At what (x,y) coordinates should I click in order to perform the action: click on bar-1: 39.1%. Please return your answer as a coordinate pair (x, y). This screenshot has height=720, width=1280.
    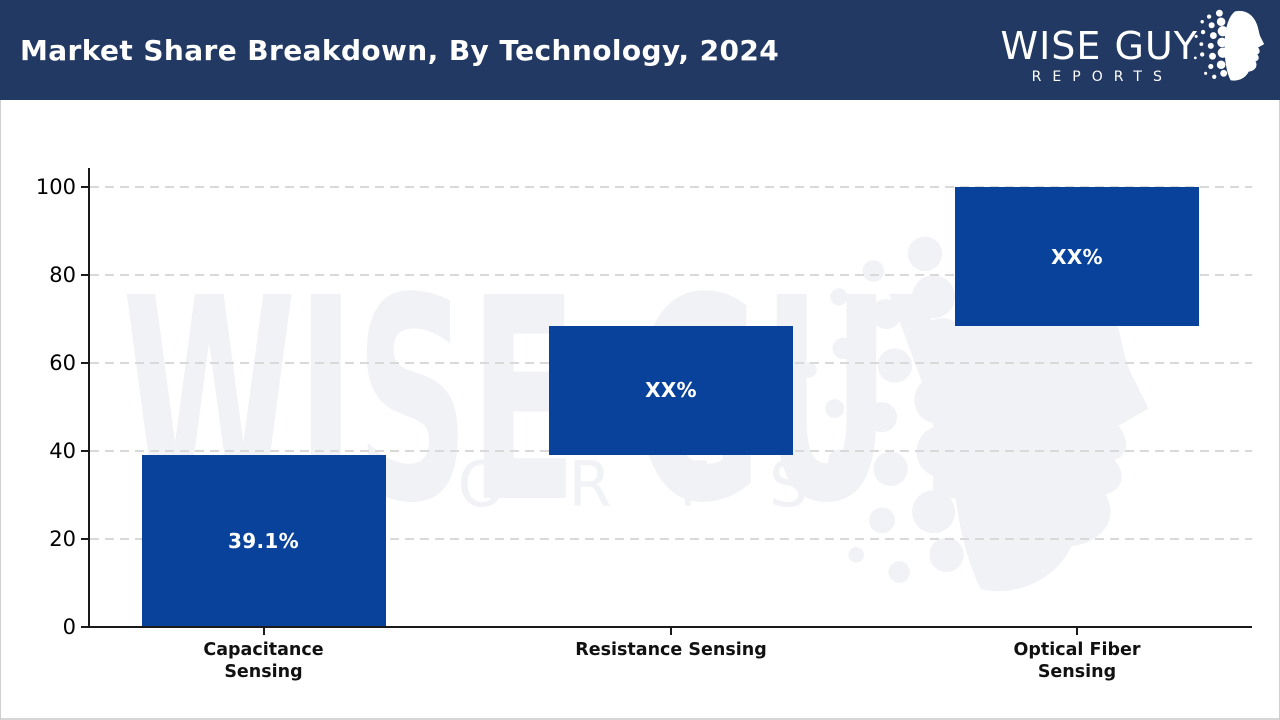
    Looking at the image, I should click on (263, 540).